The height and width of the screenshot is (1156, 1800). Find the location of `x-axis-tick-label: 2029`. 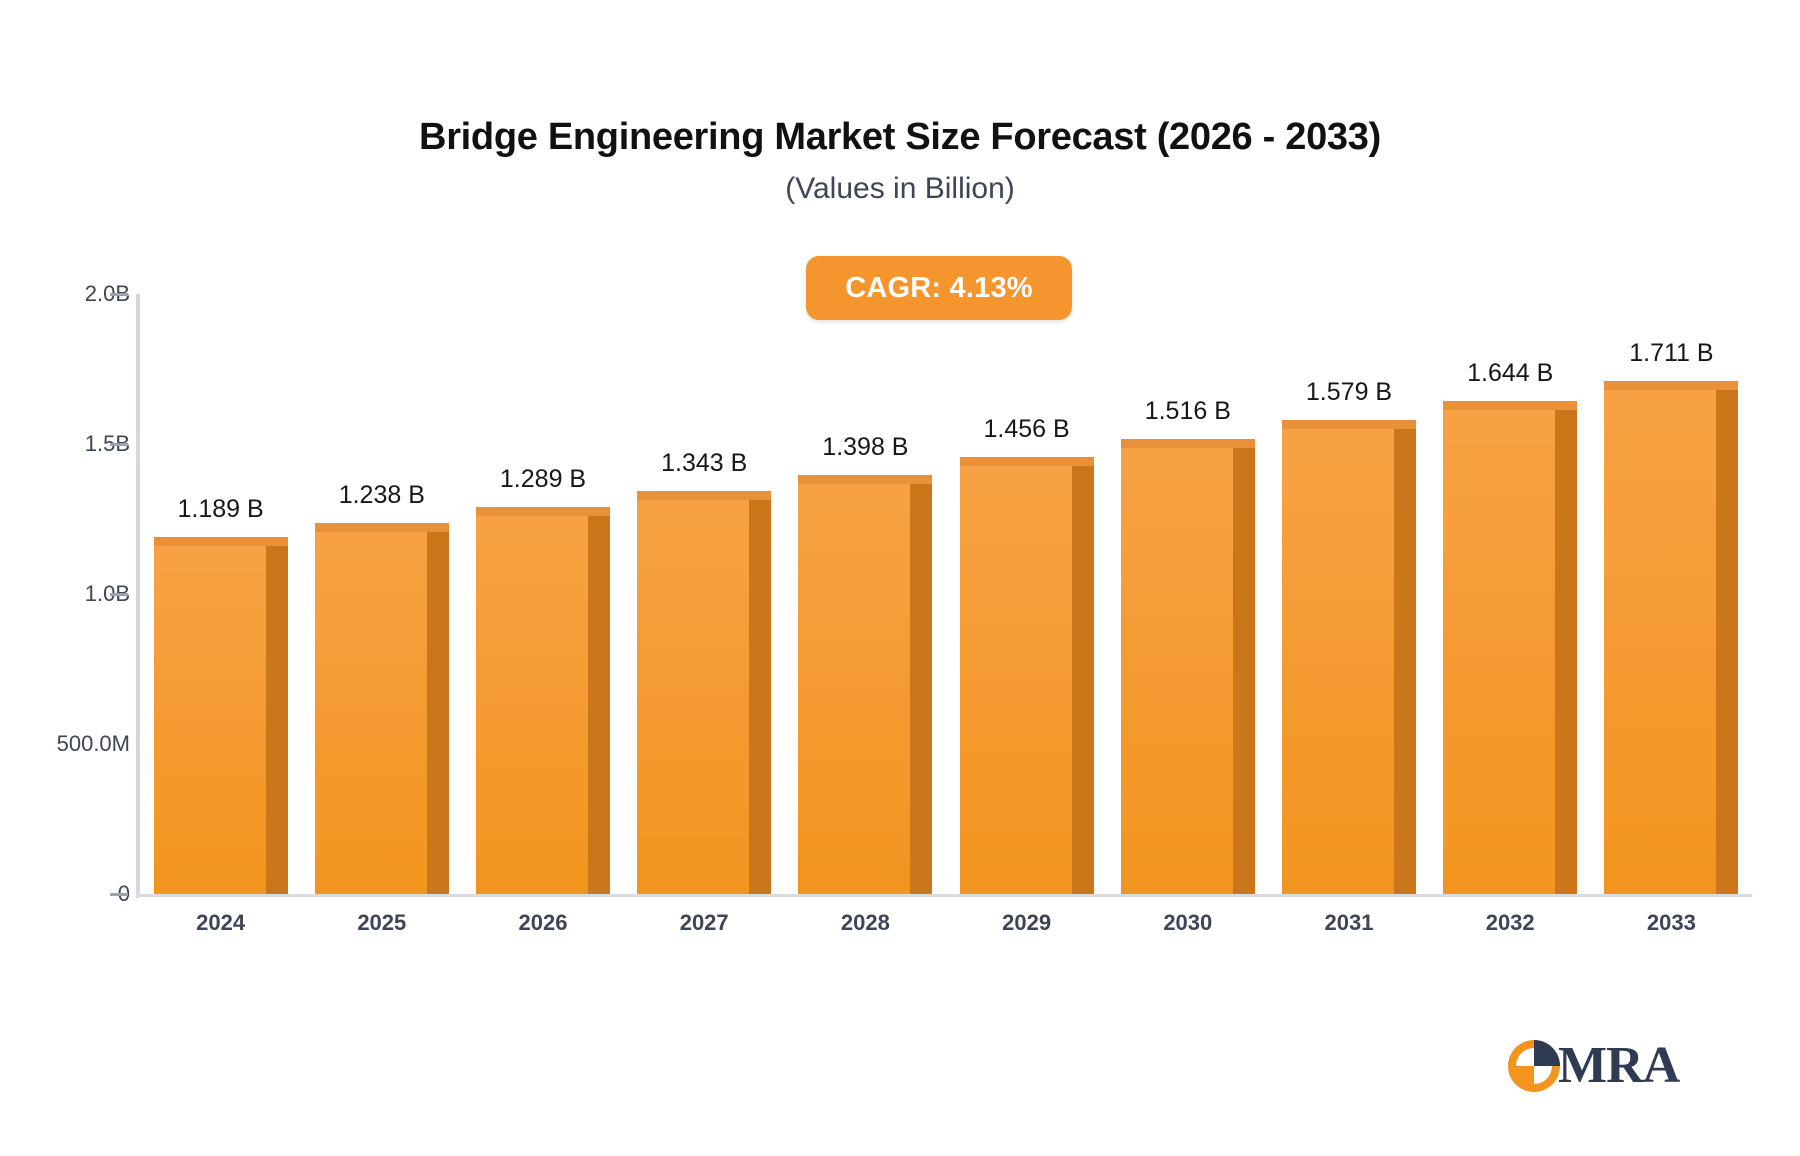

x-axis-tick-label: 2029 is located at coordinates (1027, 922).